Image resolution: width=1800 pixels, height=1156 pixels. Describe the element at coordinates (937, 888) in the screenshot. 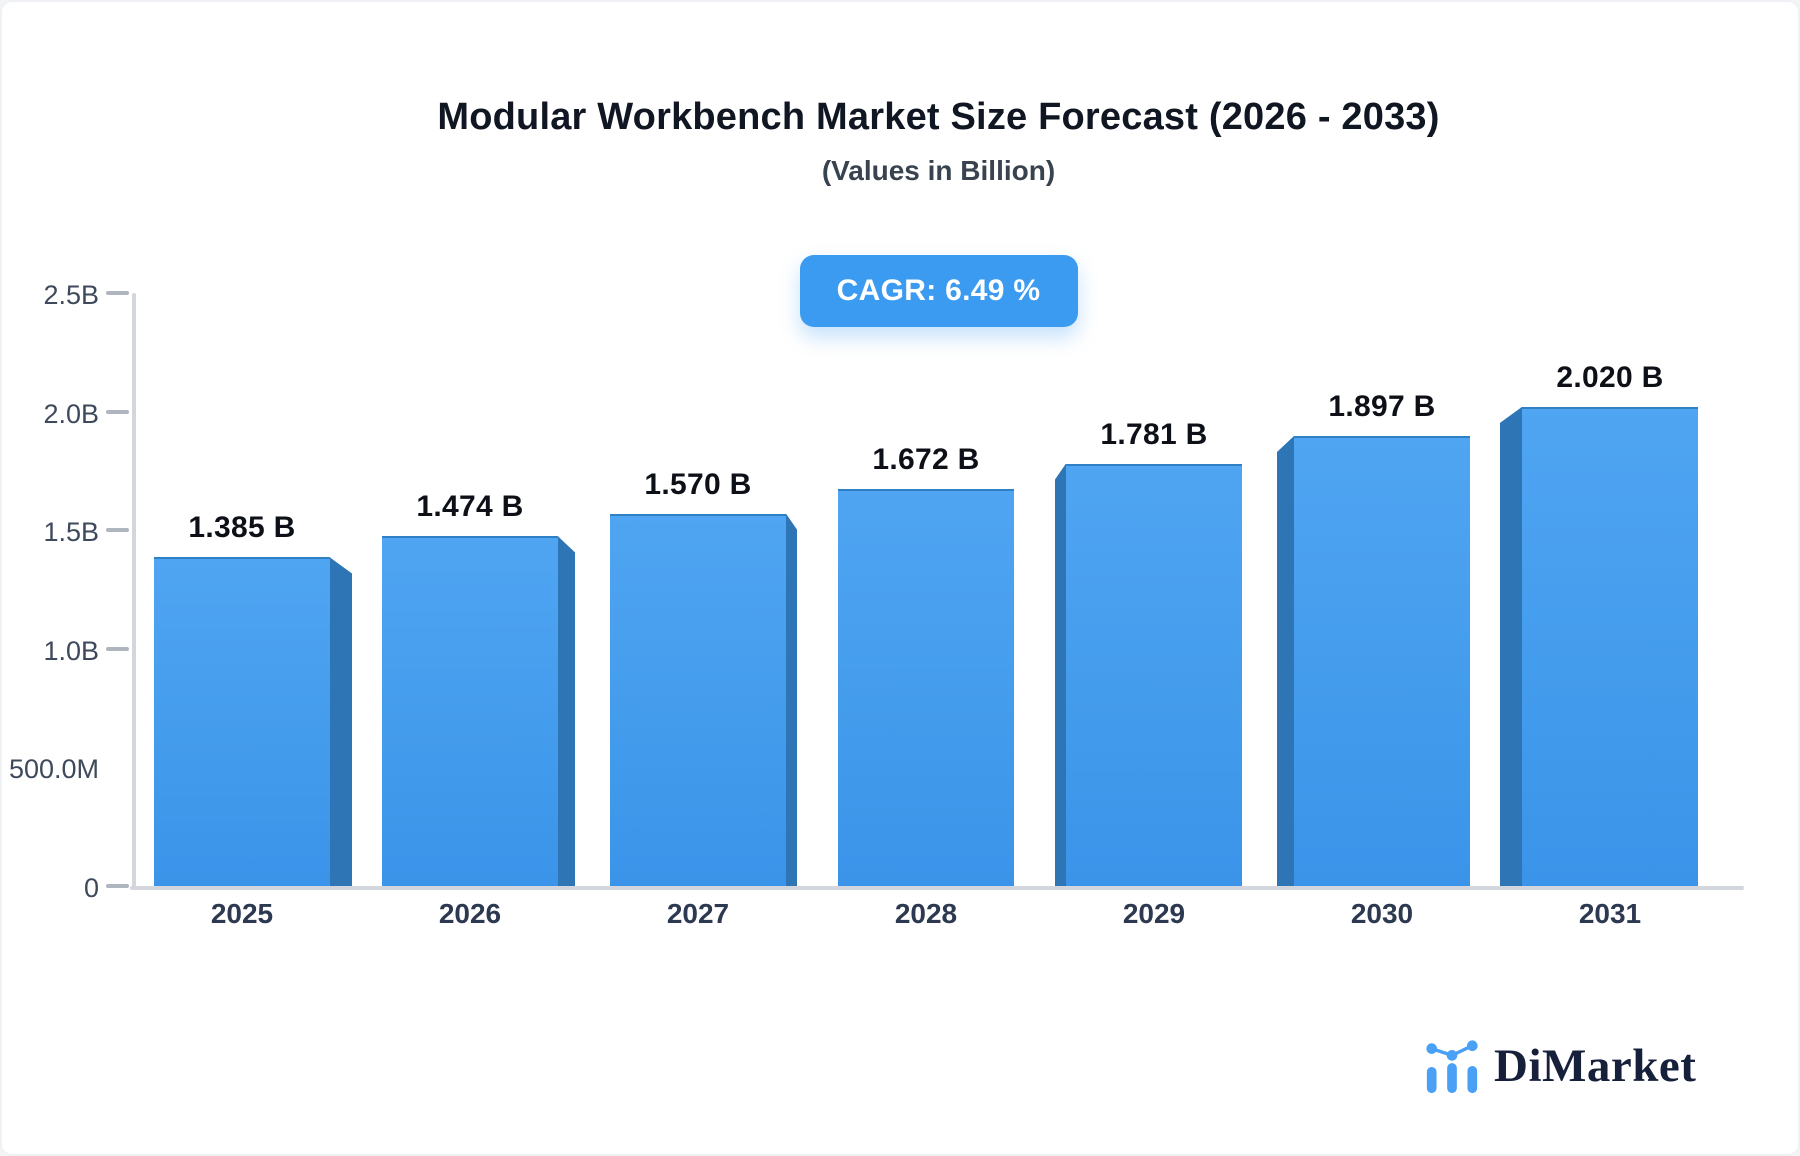

I see `x-axis-line` at that location.